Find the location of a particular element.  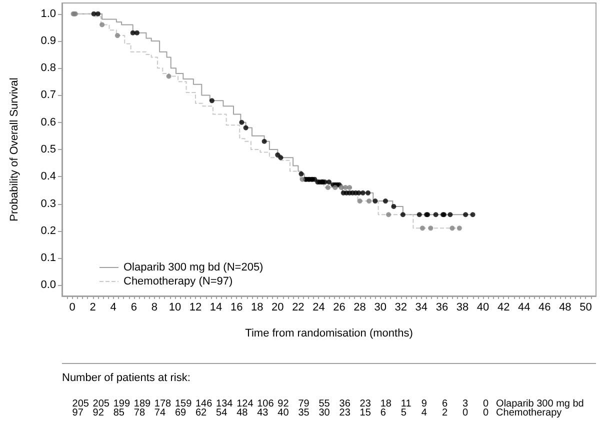

text: 205 205 199 189 178 159 146 134 124 106 92 79 55 36 23 18 11 9 6 3 0 is located at coordinates (280, 404).